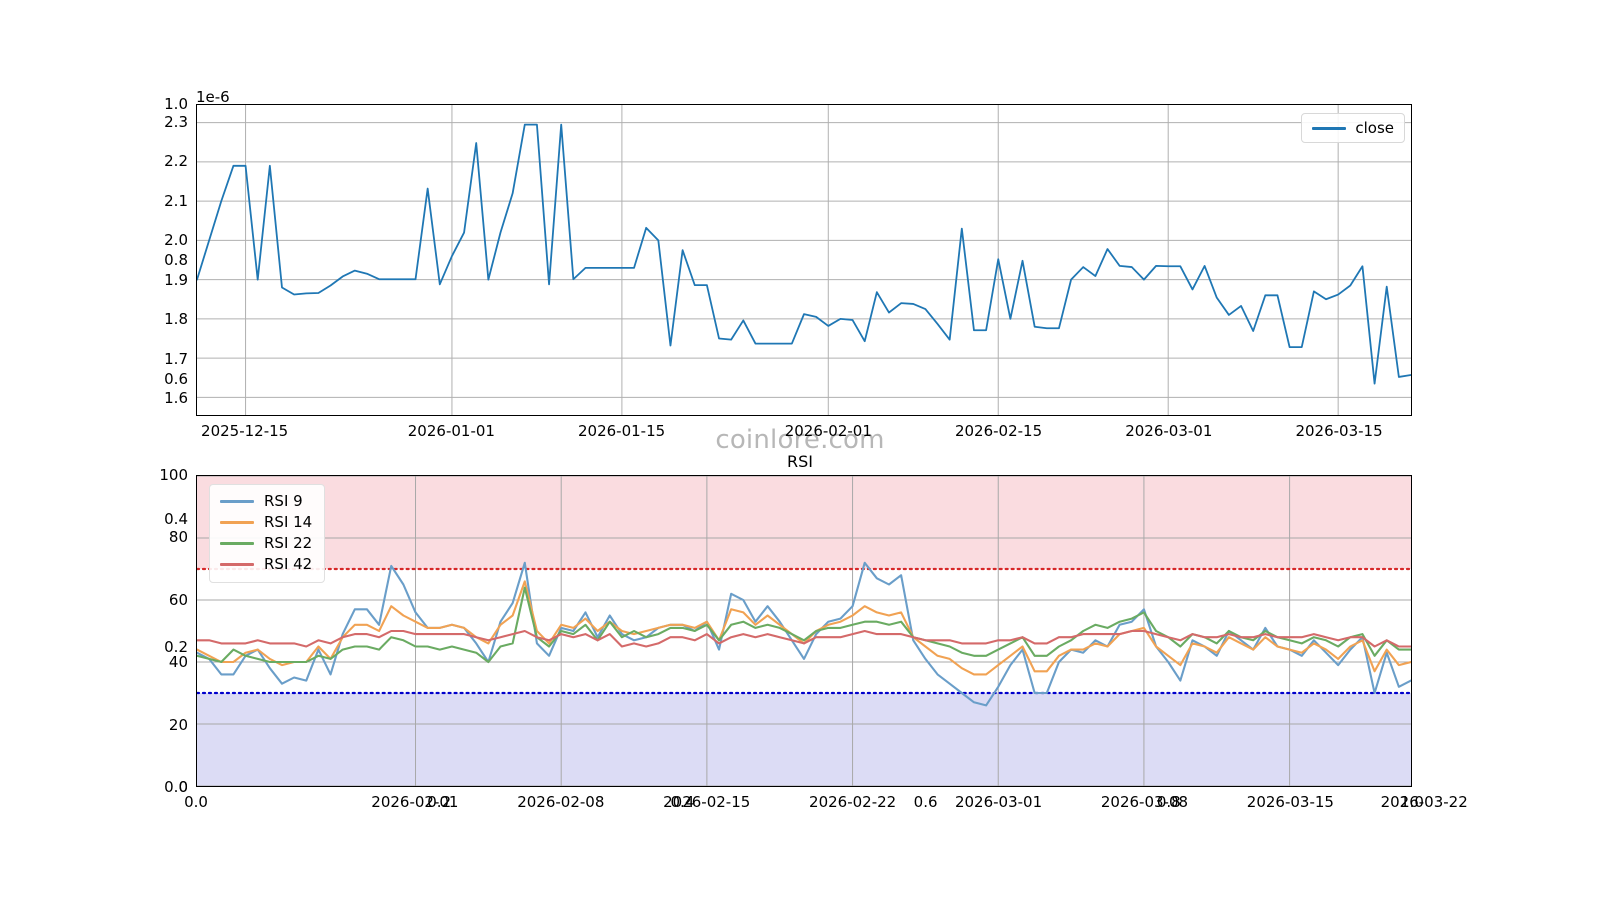 This screenshot has width=1600, height=900. What do you see at coordinates (178, 599) in the screenshot?
I see `y-axis-tick-label: 60` at bounding box center [178, 599].